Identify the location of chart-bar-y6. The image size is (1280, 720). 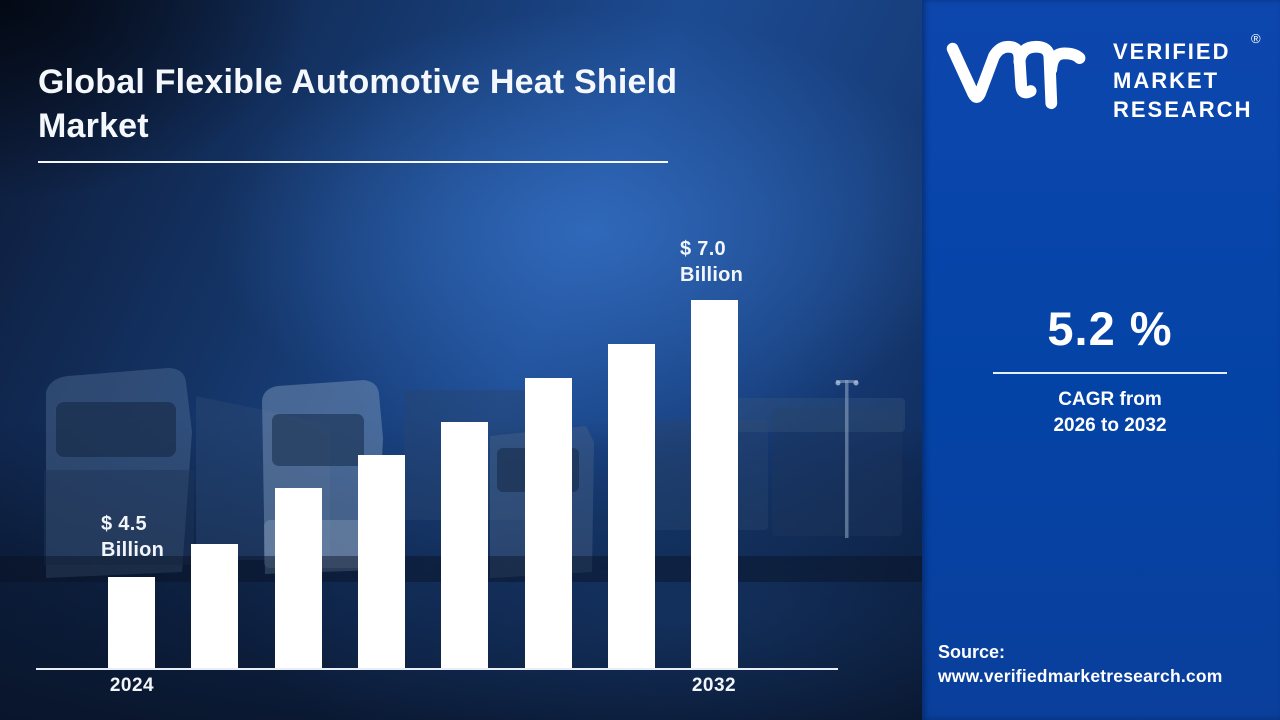
(631, 506).